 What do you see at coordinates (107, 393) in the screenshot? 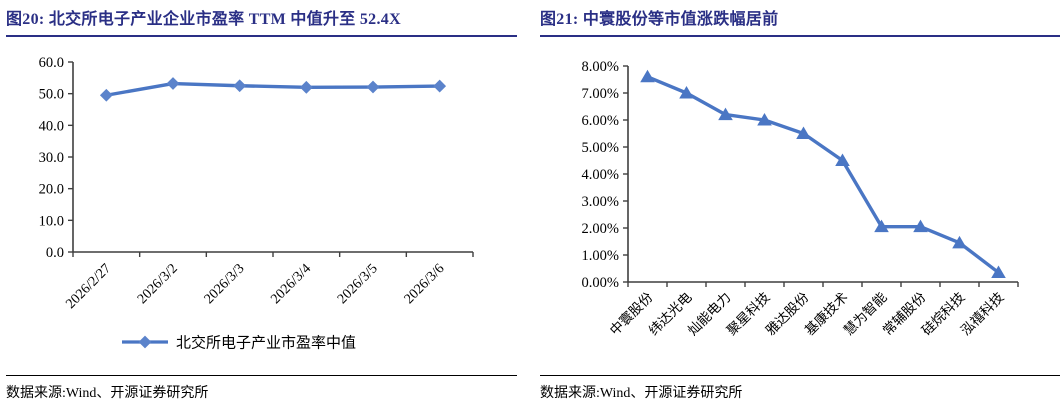
I see `figure-20-source: 数据来源:Wind、开源证券研究所` at bounding box center [107, 393].